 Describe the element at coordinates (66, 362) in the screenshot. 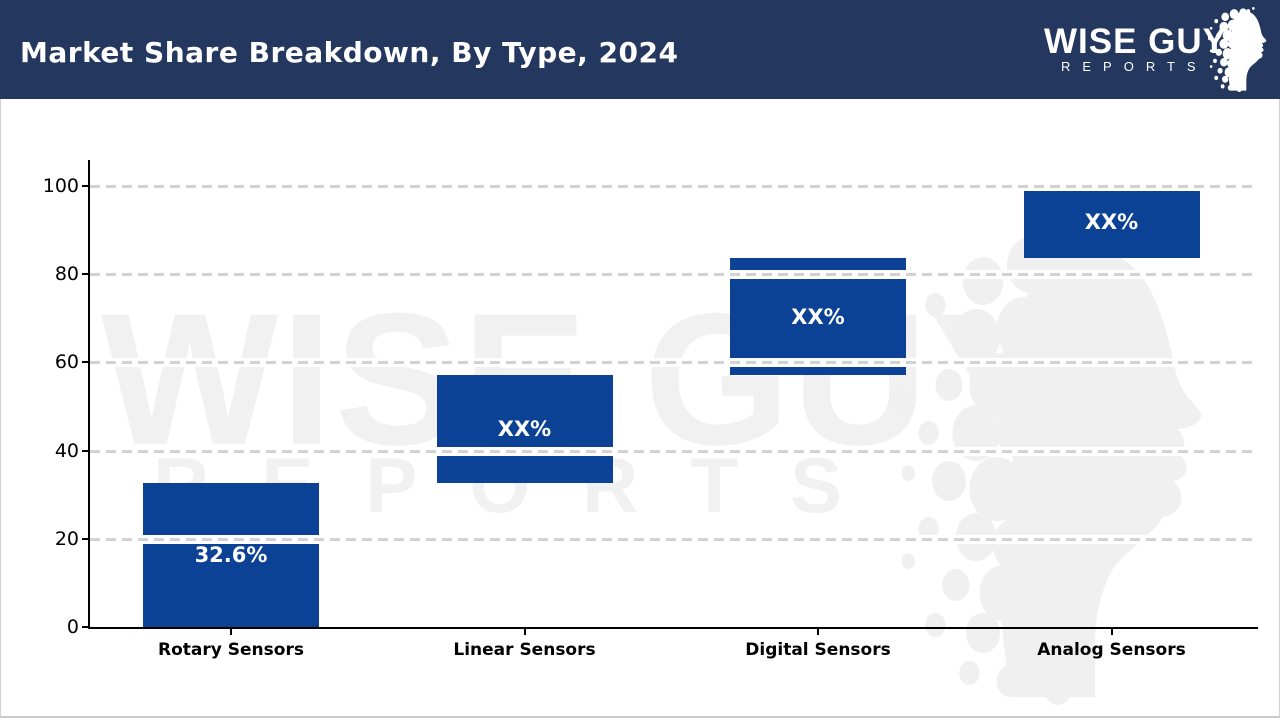

I see `y-tick-label: 60` at that location.